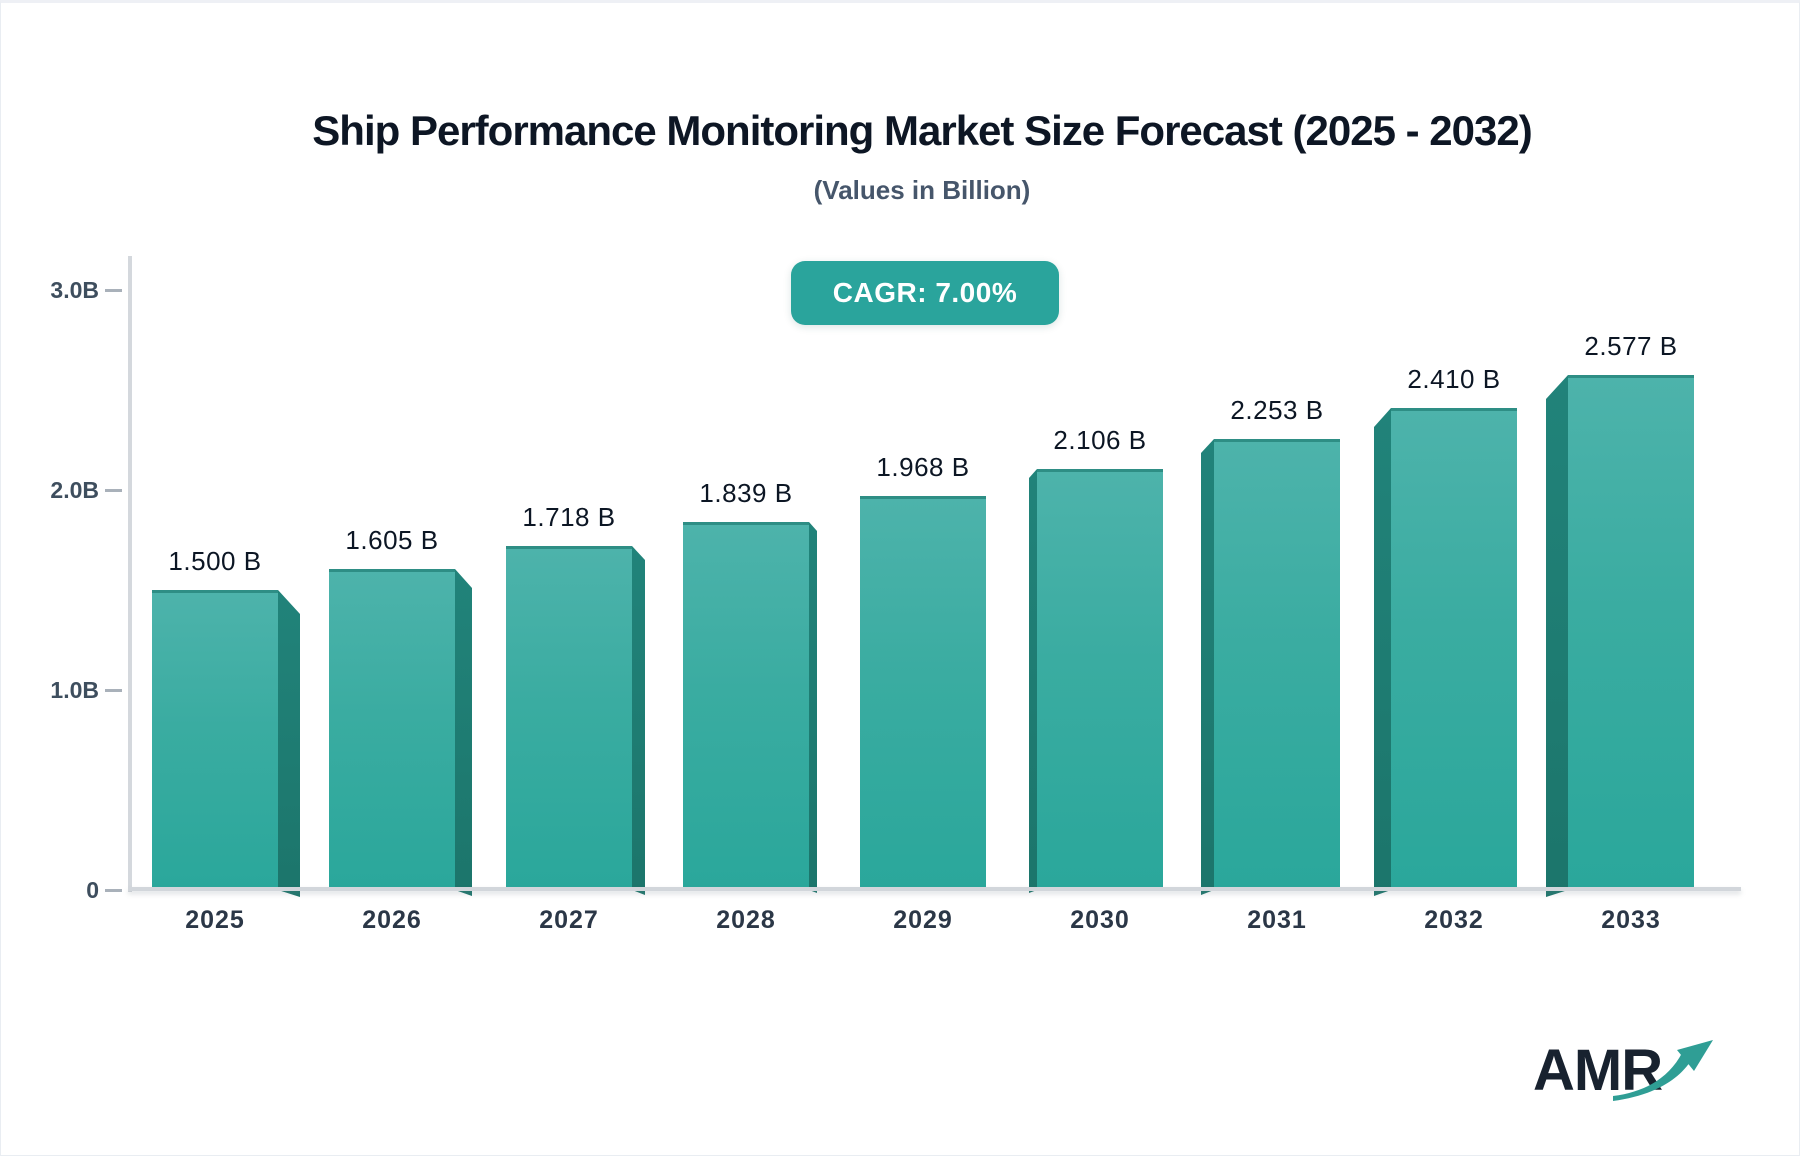 The width and height of the screenshot is (1800, 1156). Describe the element at coordinates (74, 490) in the screenshot. I see `y-tick-label: 2.0B` at that location.